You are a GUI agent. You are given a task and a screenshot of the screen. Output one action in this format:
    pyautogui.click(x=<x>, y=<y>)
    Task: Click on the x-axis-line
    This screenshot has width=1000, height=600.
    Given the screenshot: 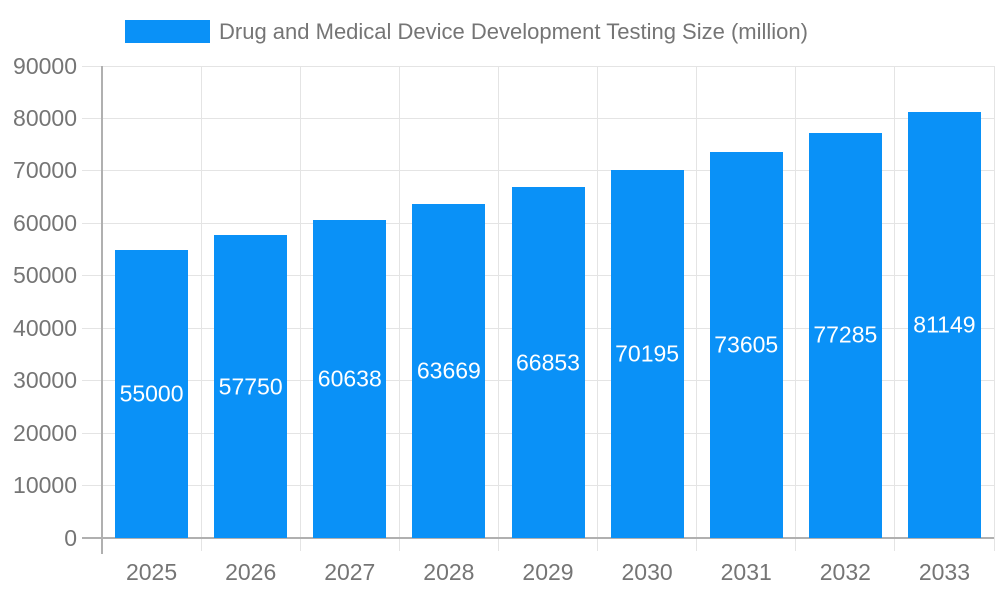 What is the action you would take?
    pyautogui.click(x=538, y=538)
    